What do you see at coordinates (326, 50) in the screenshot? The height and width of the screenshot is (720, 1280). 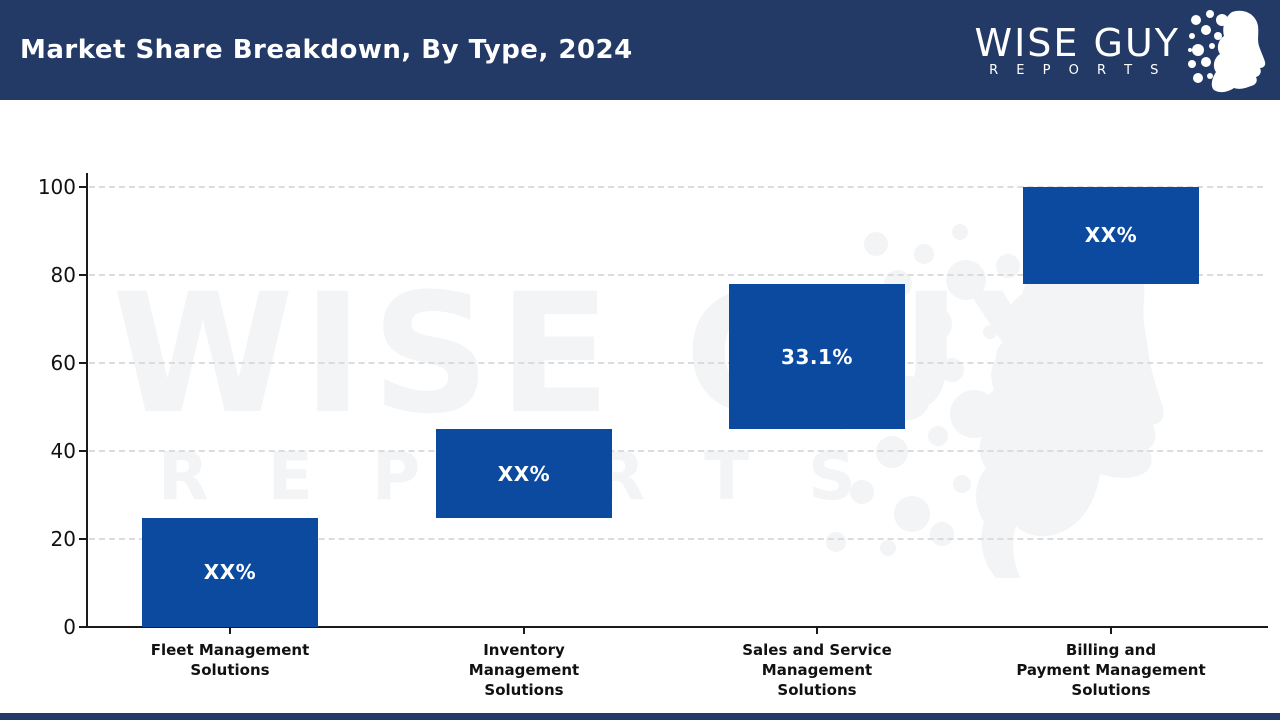 I see `chart-title: Market Share Breakdown, By Type, 2024` at bounding box center [326, 50].